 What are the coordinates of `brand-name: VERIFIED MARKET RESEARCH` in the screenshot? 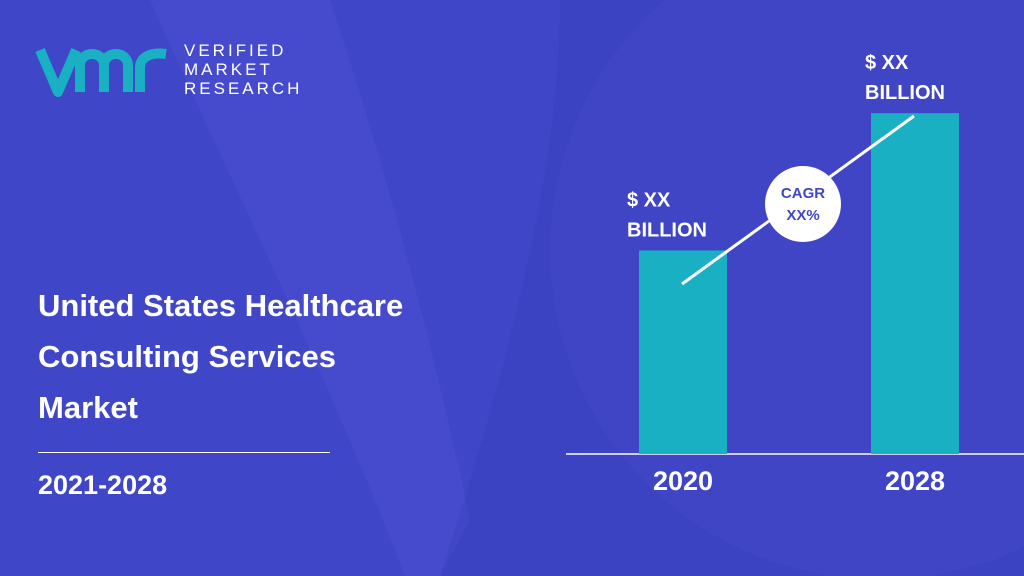 It's located at (243, 69).